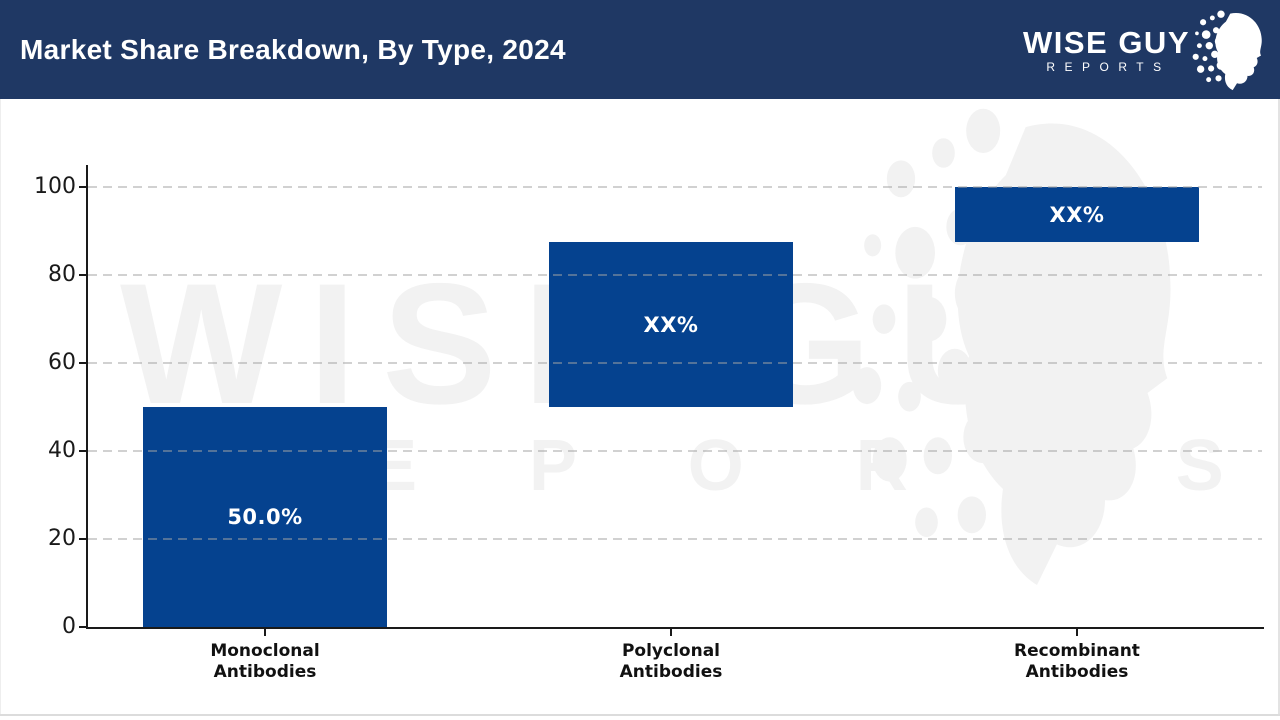 The height and width of the screenshot is (720, 1280). I want to click on y-tick-label: 60, so click(62, 362).